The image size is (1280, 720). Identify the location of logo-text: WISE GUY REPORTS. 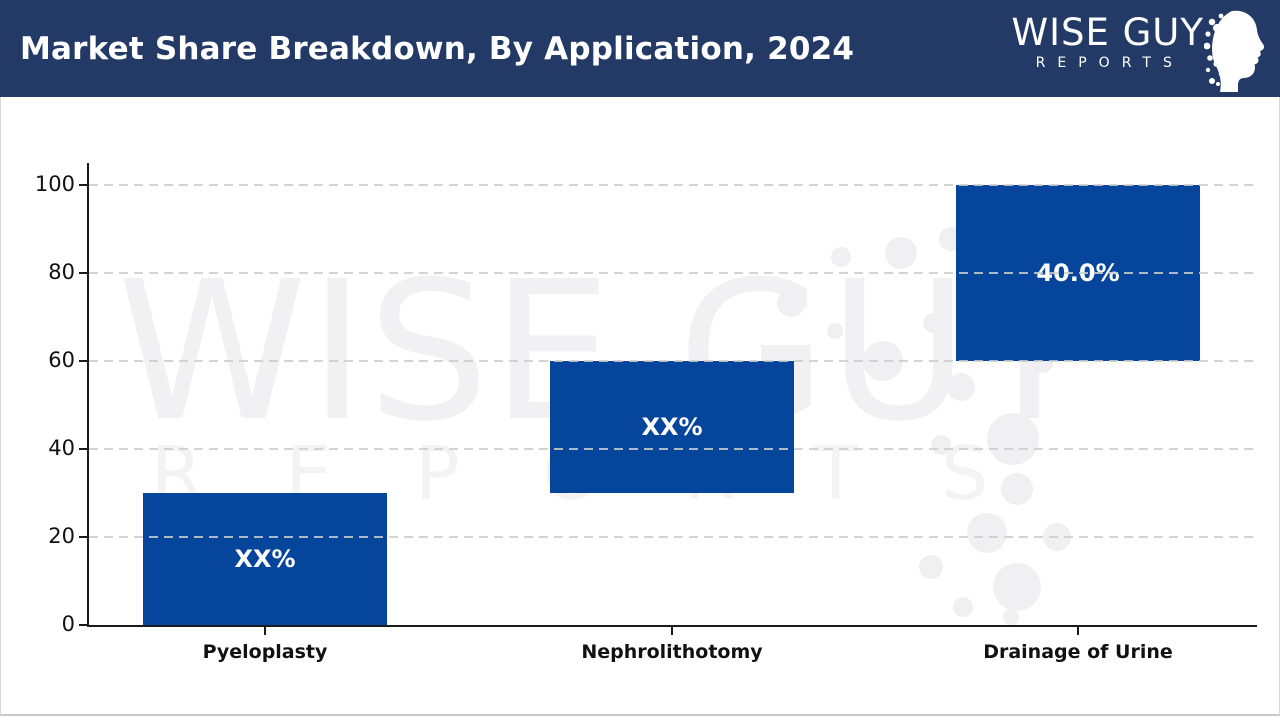
(1107, 41).